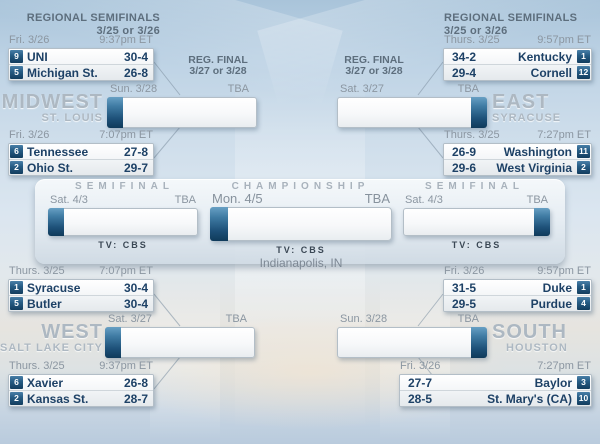 This screenshot has width=600, height=444. I want to click on slot-schedule: Mon. 4/5 TBA, so click(301, 198).